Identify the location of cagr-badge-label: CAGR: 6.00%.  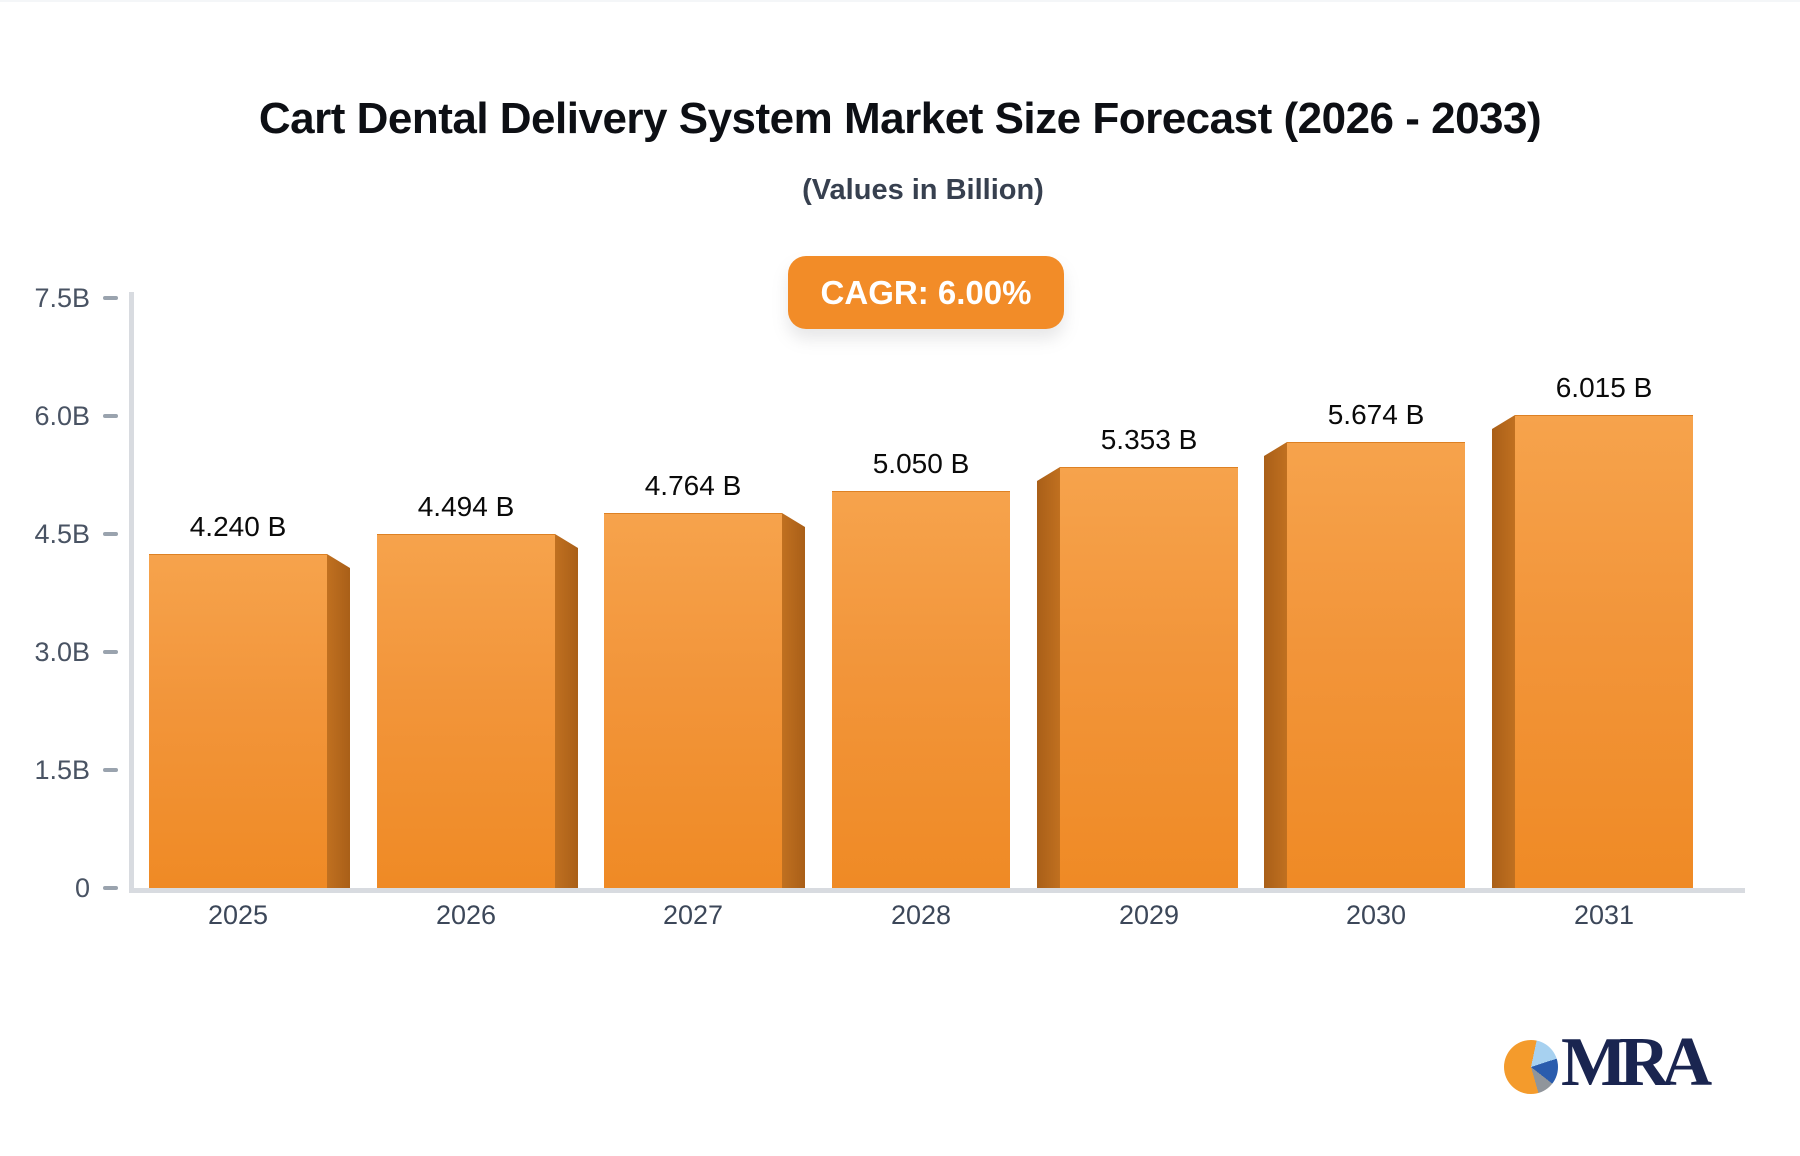
(926, 292).